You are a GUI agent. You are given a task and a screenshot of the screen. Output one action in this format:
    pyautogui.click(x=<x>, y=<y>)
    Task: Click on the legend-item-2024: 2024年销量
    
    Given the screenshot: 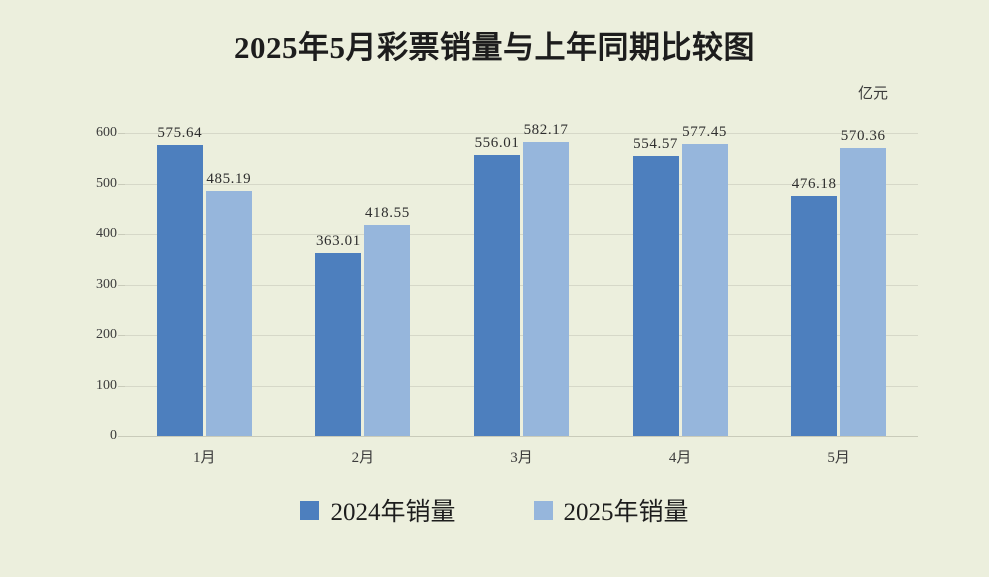 What is the action you would take?
    pyautogui.click(x=378, y=510)
    